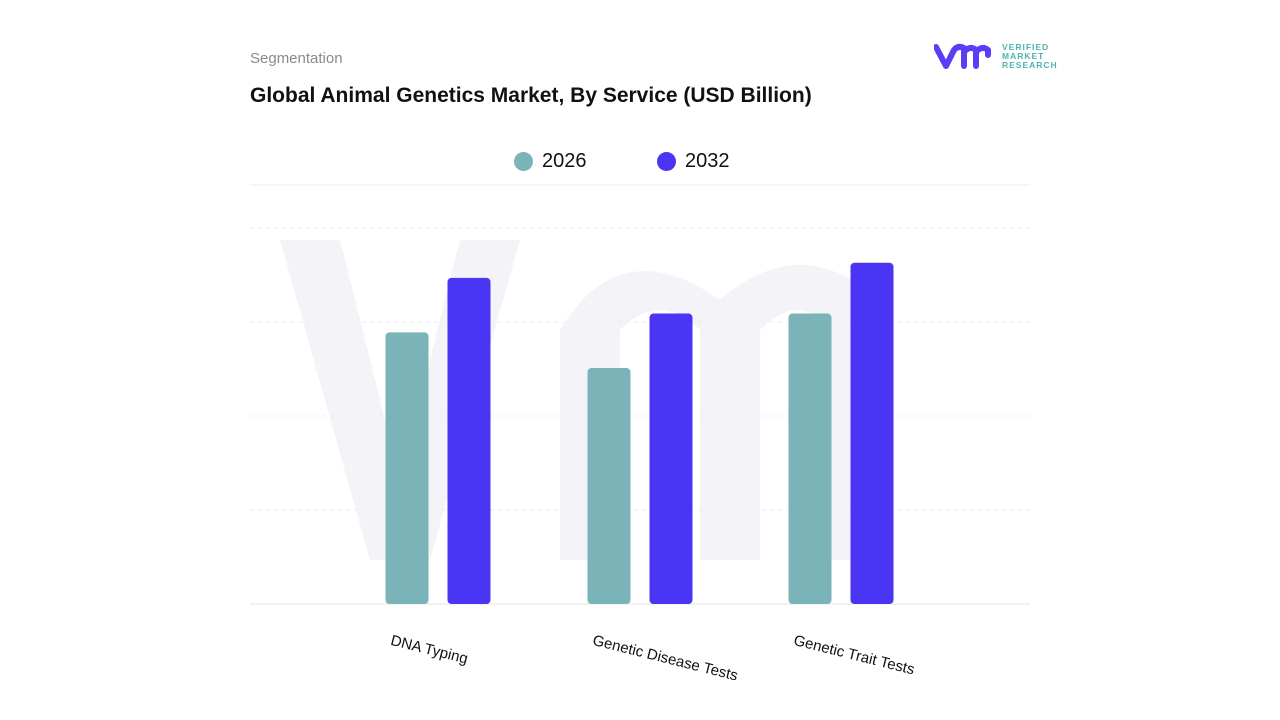  I want to click on logo: VERIFIED MARKET RESEARCH, so click(996, 56).